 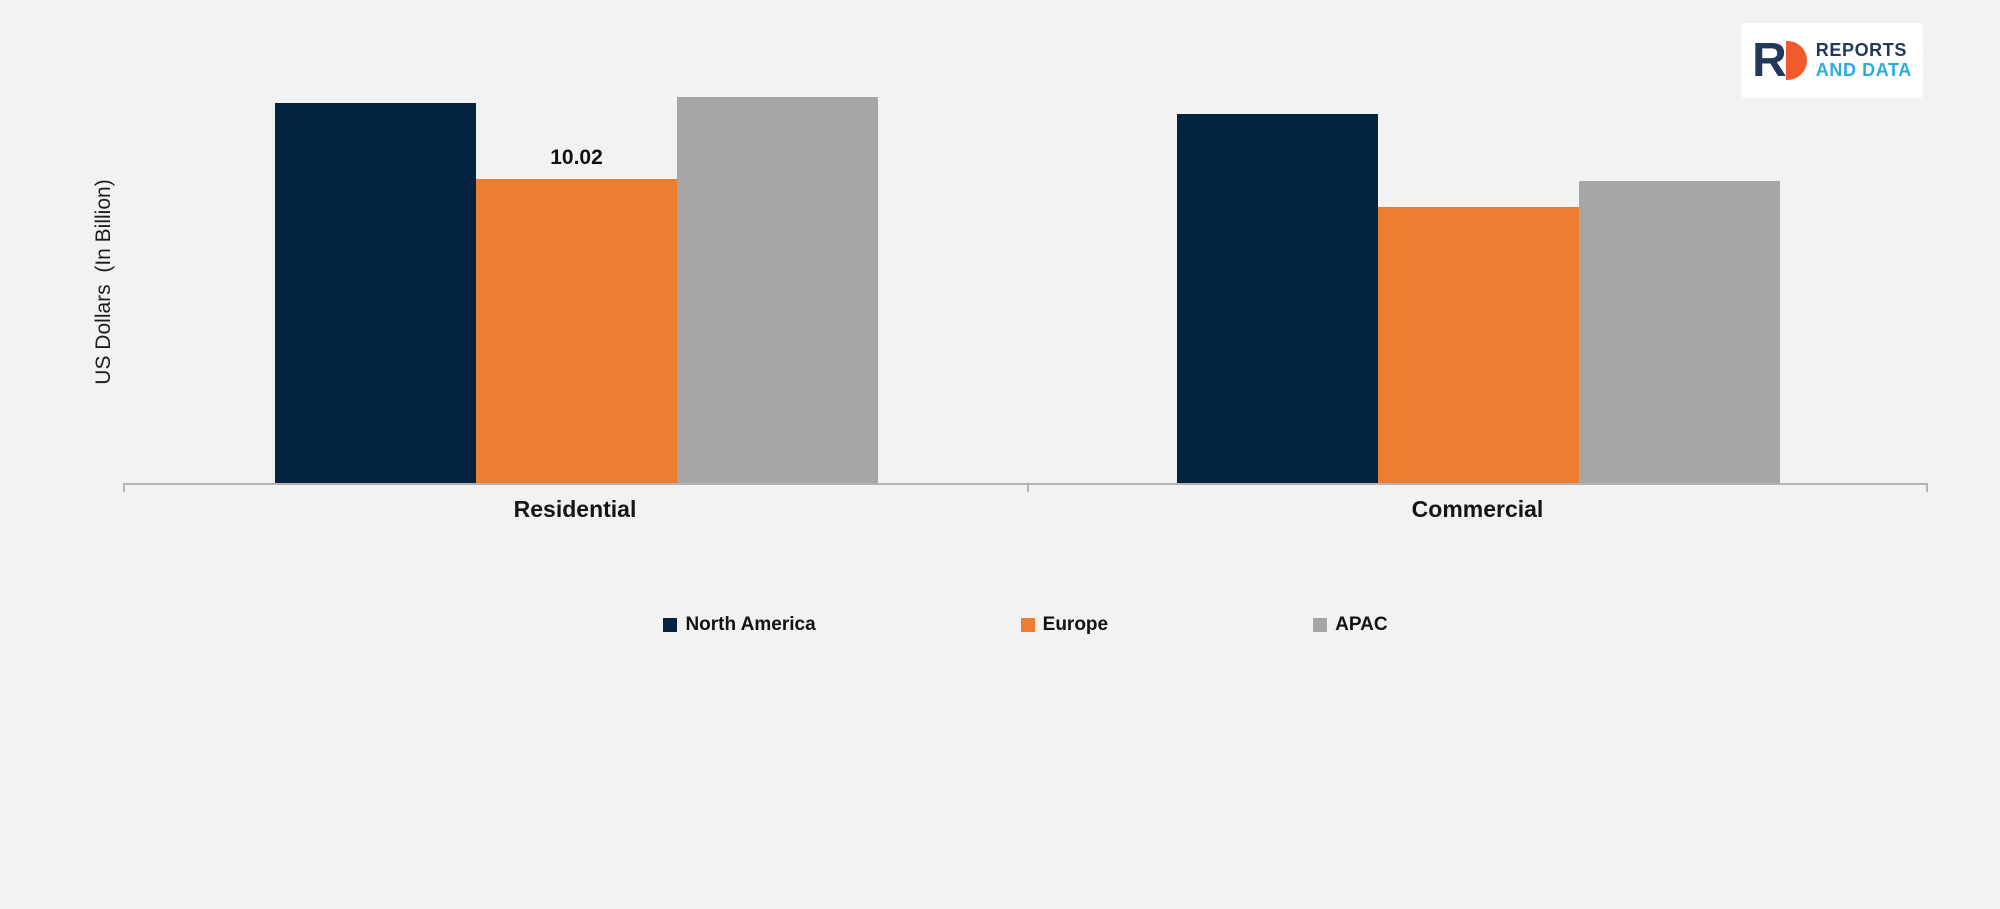 What do you see at coordinates (1863, 69) in the screenshot?
I see `logo-text-and-data: AND DATA` at bounding box center [1863, 69].